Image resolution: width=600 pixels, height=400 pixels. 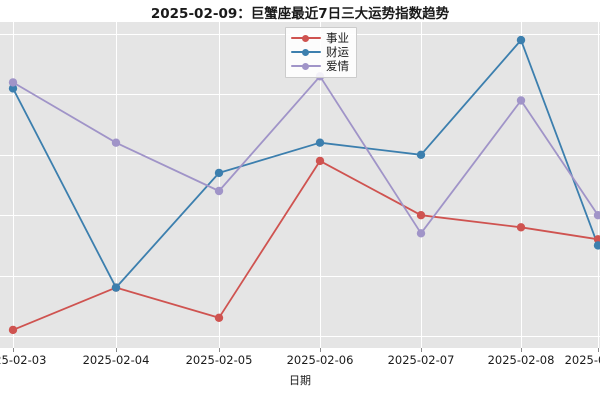 What do you see at coordinates (337, 38) in the screenshot?
I see `legend-label-shiye: 事业` at bounding box center [337, 38].